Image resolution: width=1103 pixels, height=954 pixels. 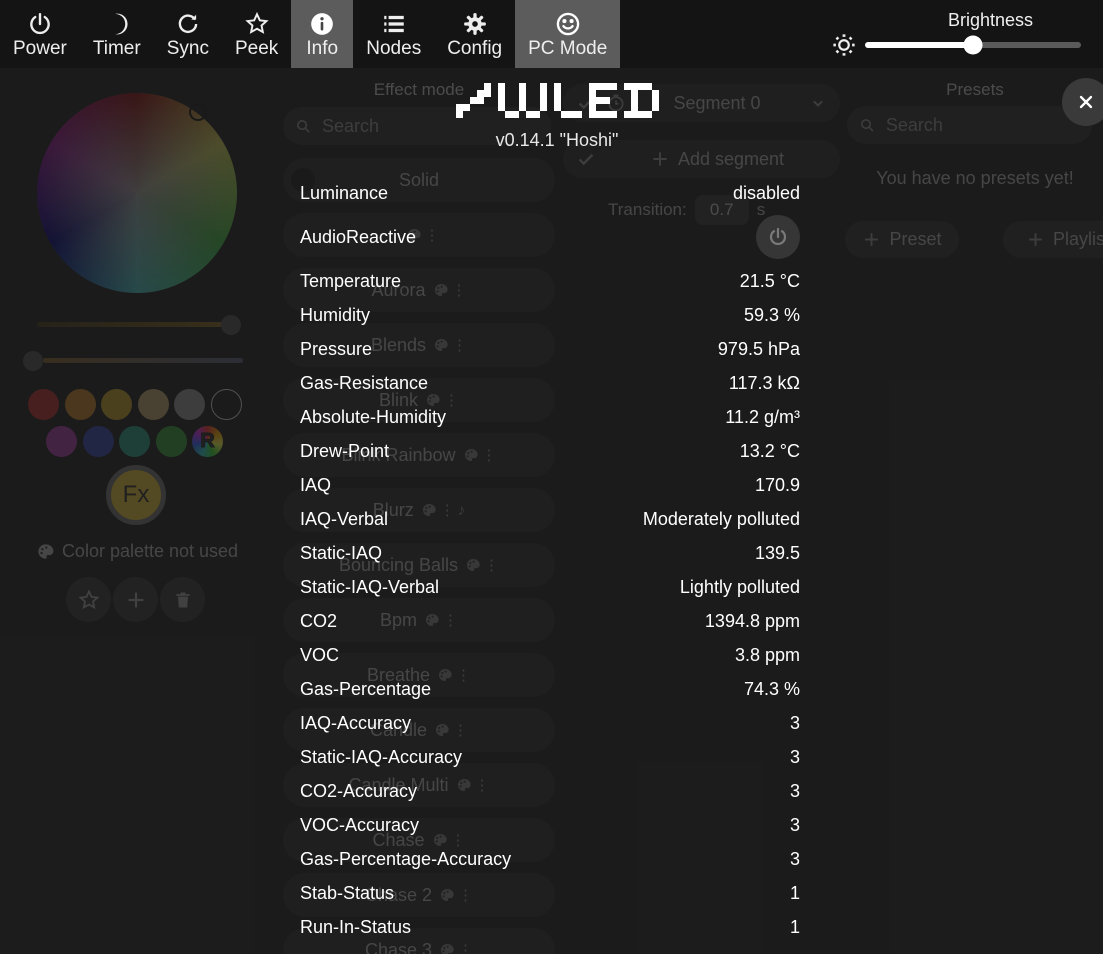 I want to click on info-row-name: Stab-Status, so click(x=347, y=892).